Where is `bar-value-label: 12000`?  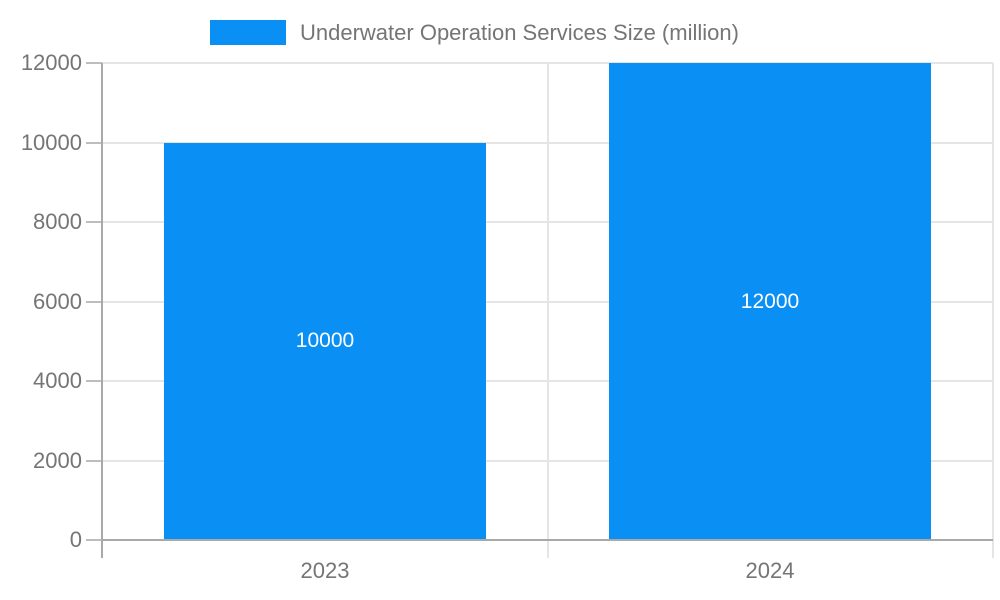 bar-value-label: 12000 is located at coordinates (770, 301).